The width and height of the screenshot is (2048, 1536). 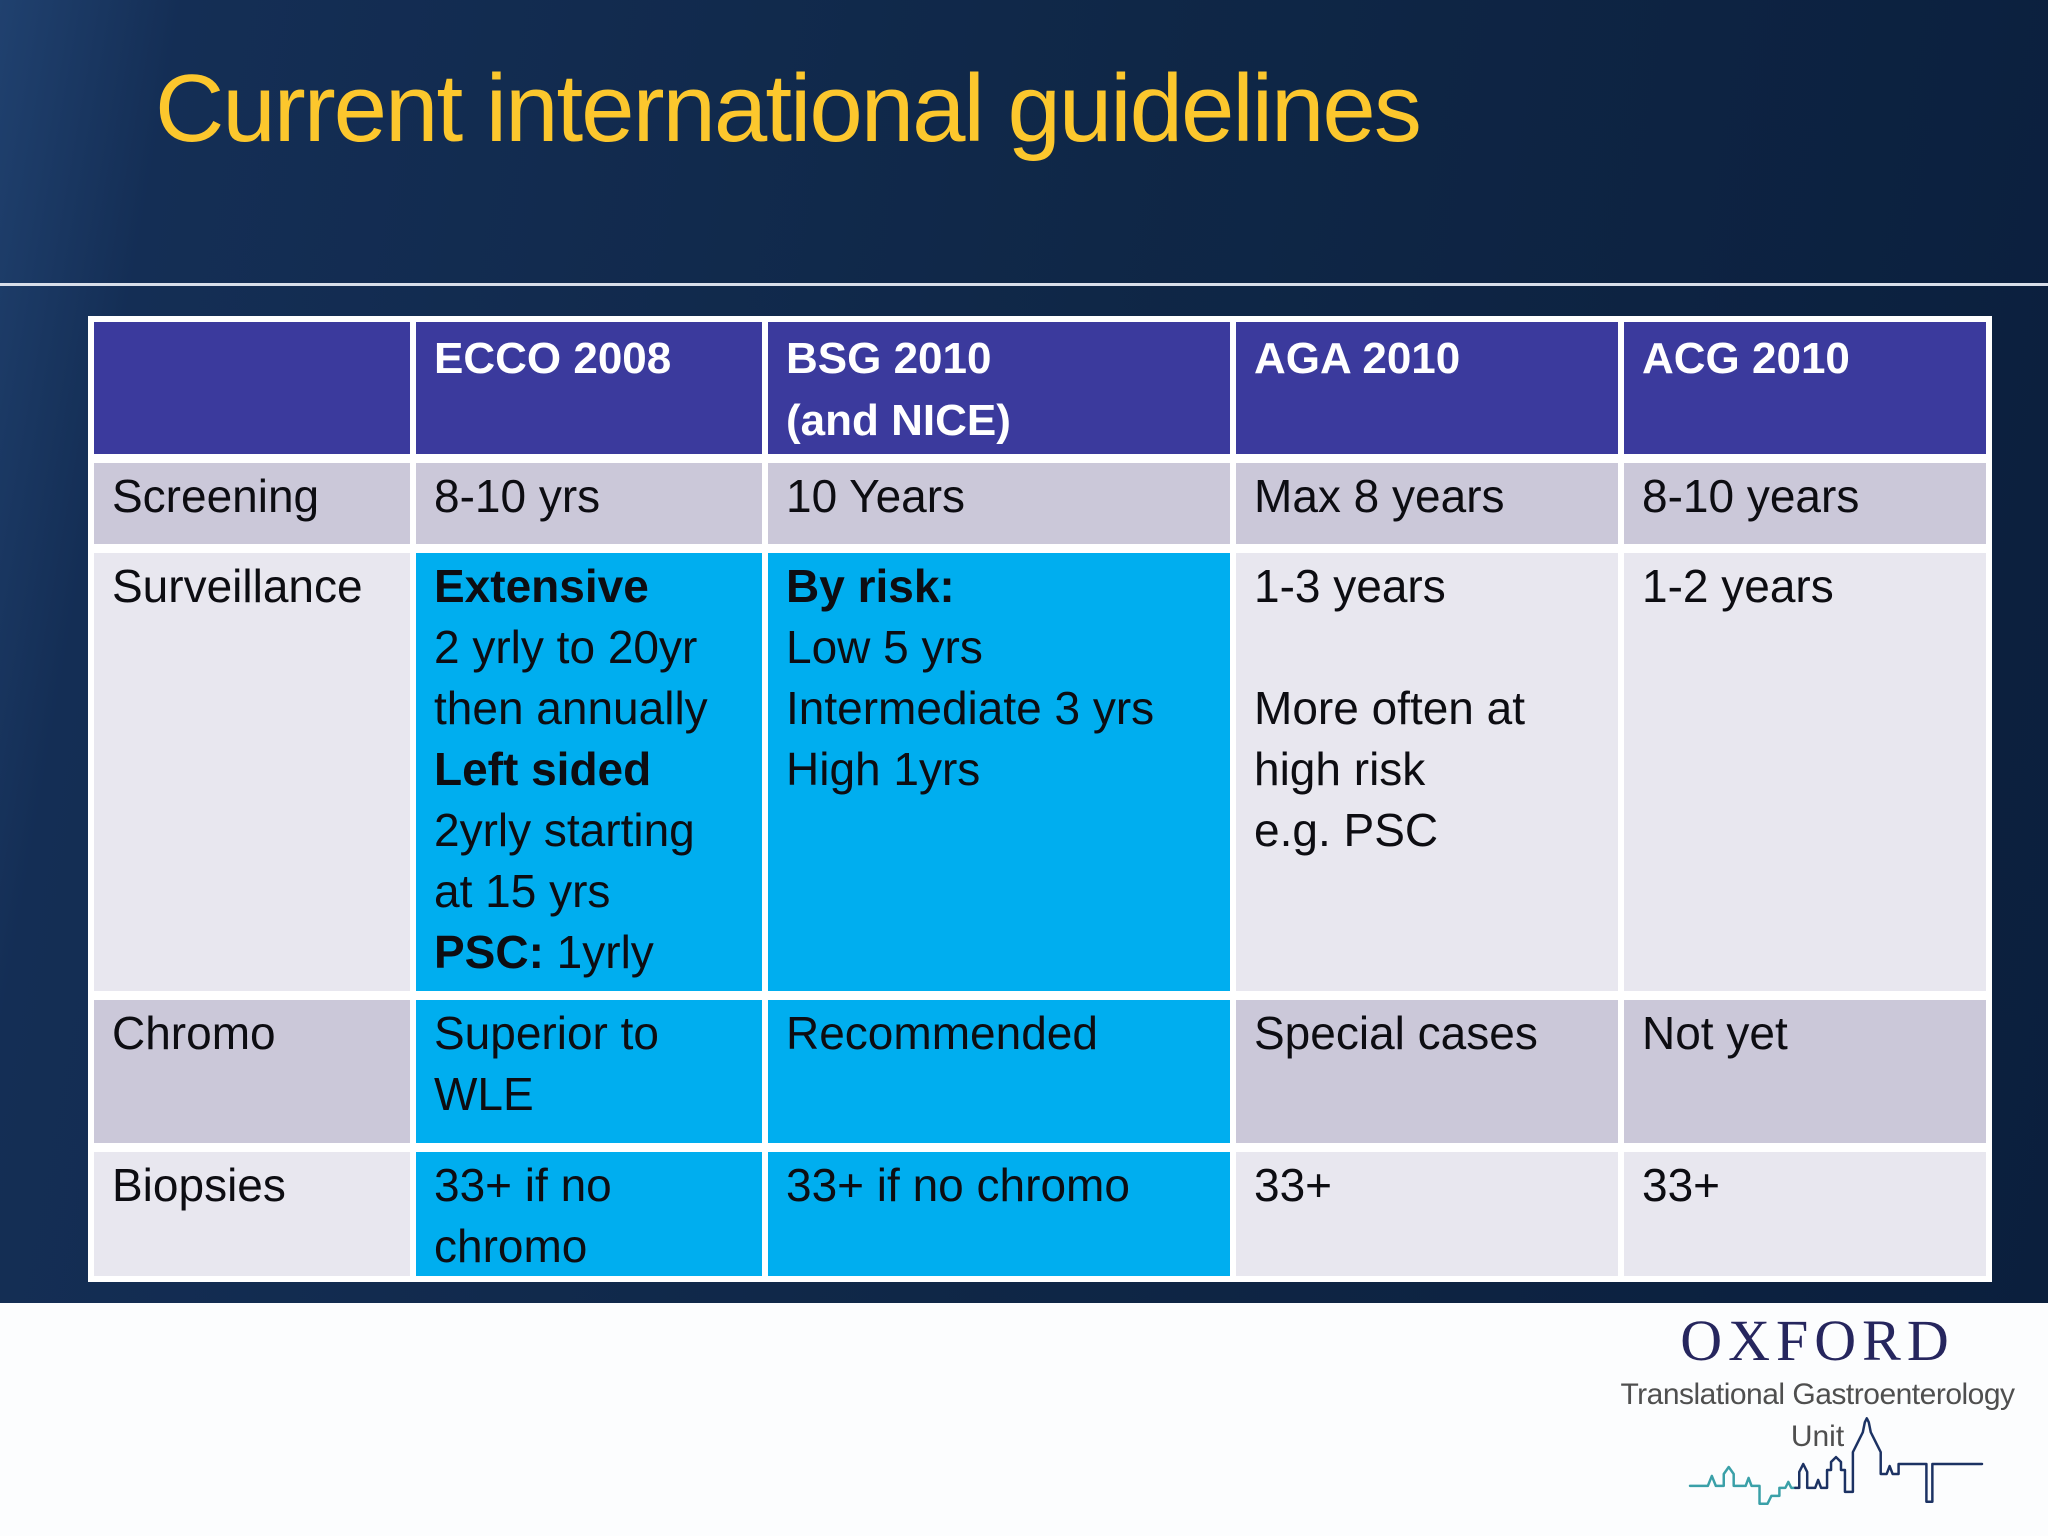 I want to click on row-label-biopsies: Biopsies, so click(x=252, y=1214).